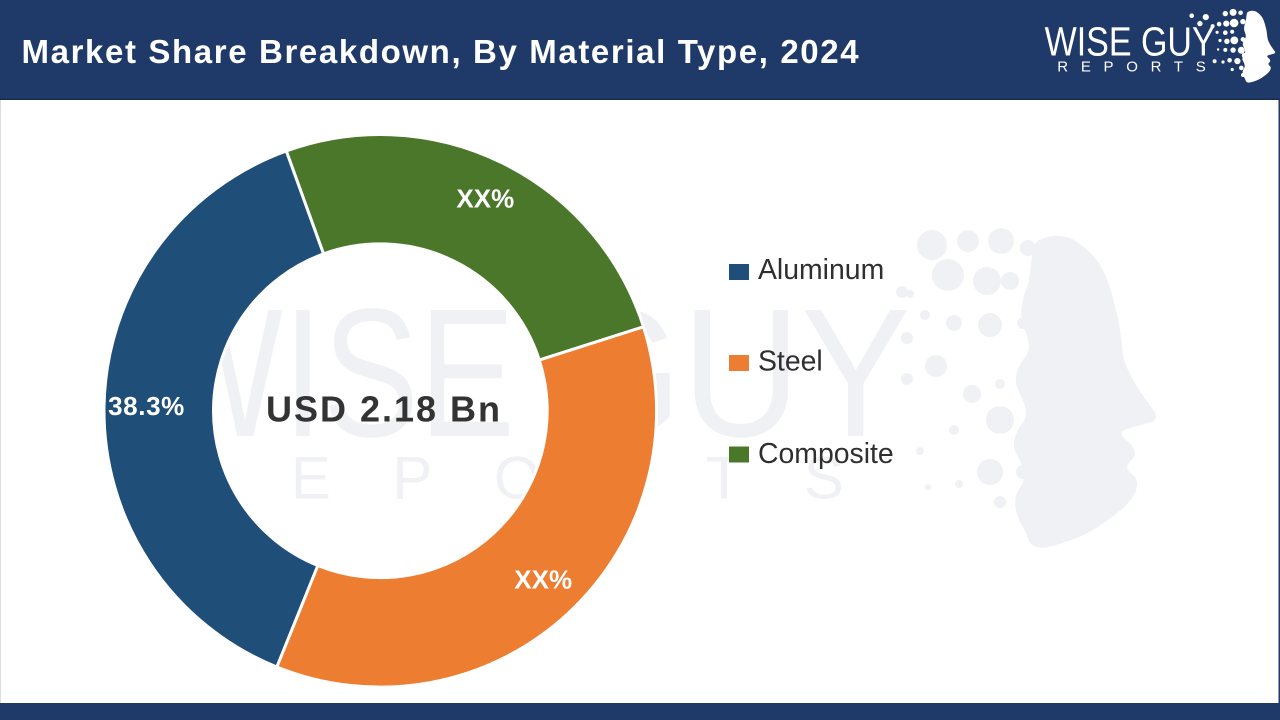  What do you see at coordinates (821, 270) in the screenshot?
I see `svg-text: Aluminum` at bounding box center [821, 270].